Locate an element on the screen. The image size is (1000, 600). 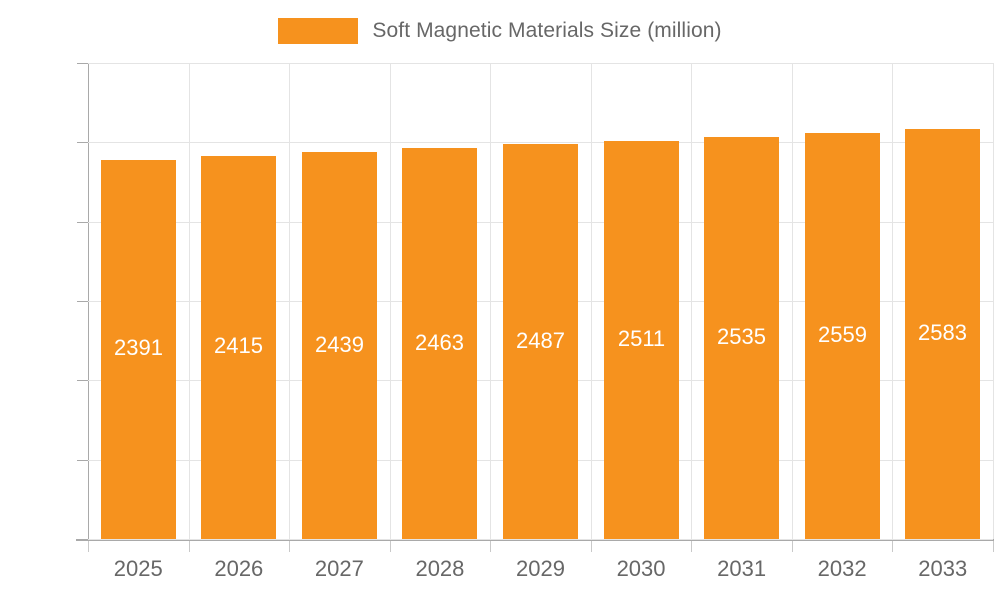
bar-value-label: 2463 is located at coordinates (439, 342).